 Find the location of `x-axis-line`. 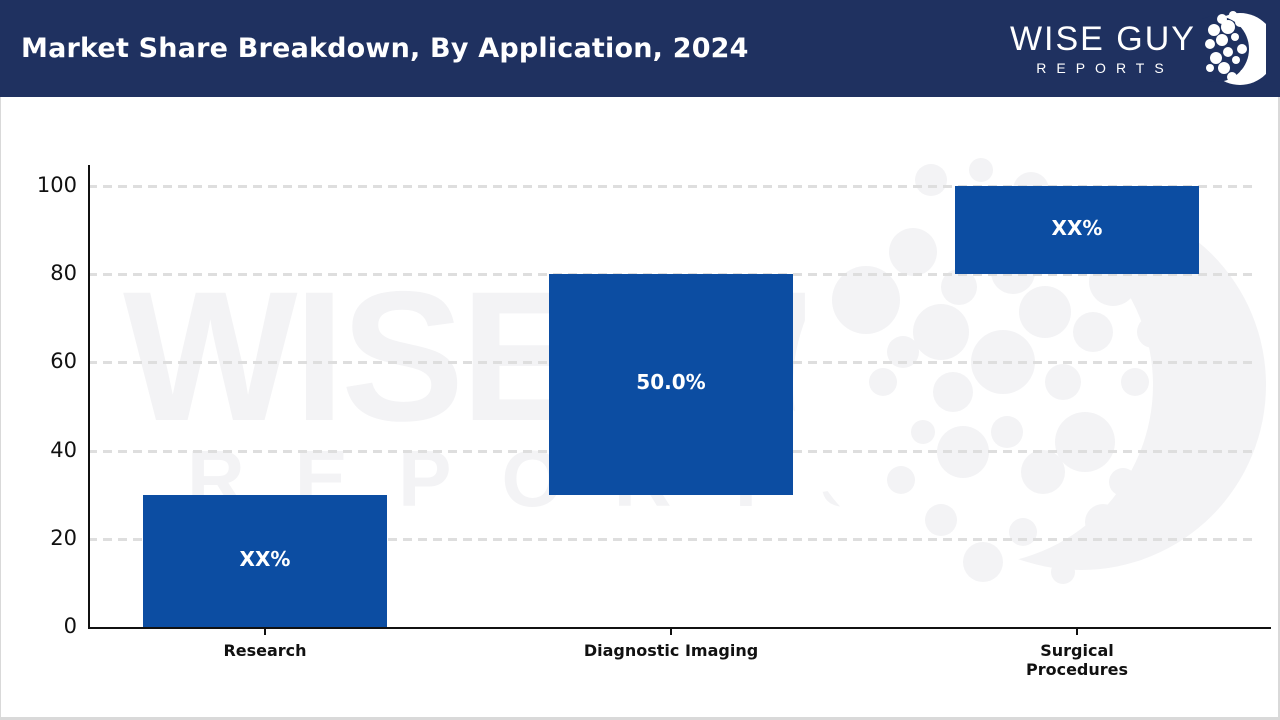

x-axis-line is located at coordinates (679, 628).